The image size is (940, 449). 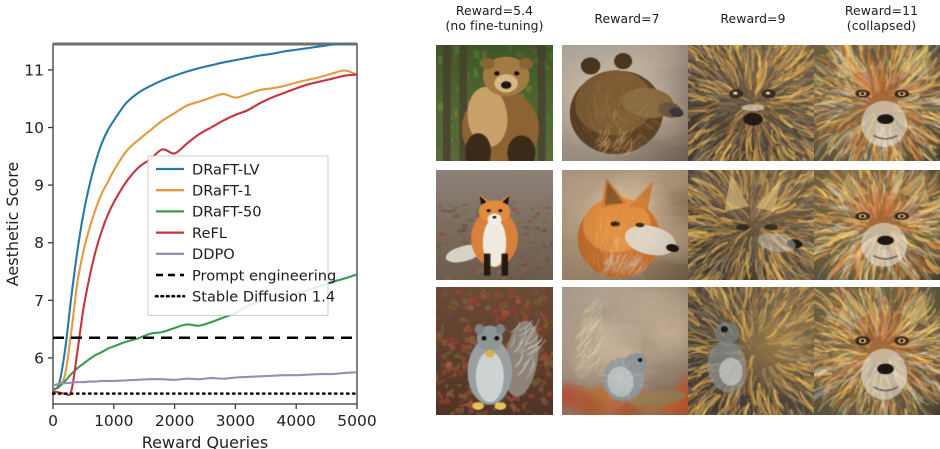 I want to click on y-axis: 6 7 8 9 10 11 Aesthetic Score, so click(x=28, y=214).